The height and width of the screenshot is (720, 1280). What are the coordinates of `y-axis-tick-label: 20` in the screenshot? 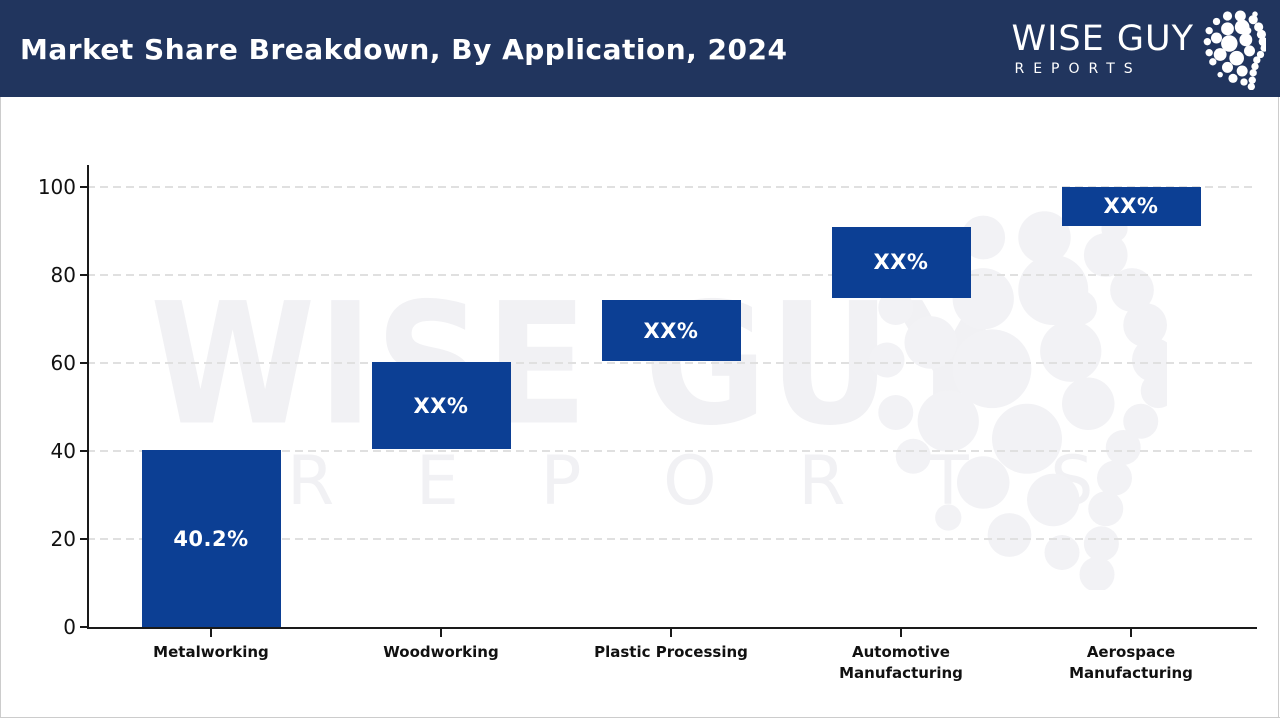 It's located at (63, 539).